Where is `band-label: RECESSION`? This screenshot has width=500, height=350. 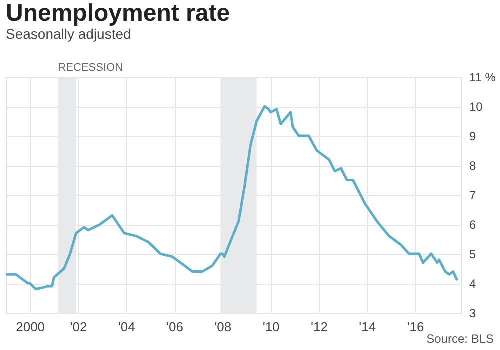 band-label: RECESSION is located at coordinates (91, 68).